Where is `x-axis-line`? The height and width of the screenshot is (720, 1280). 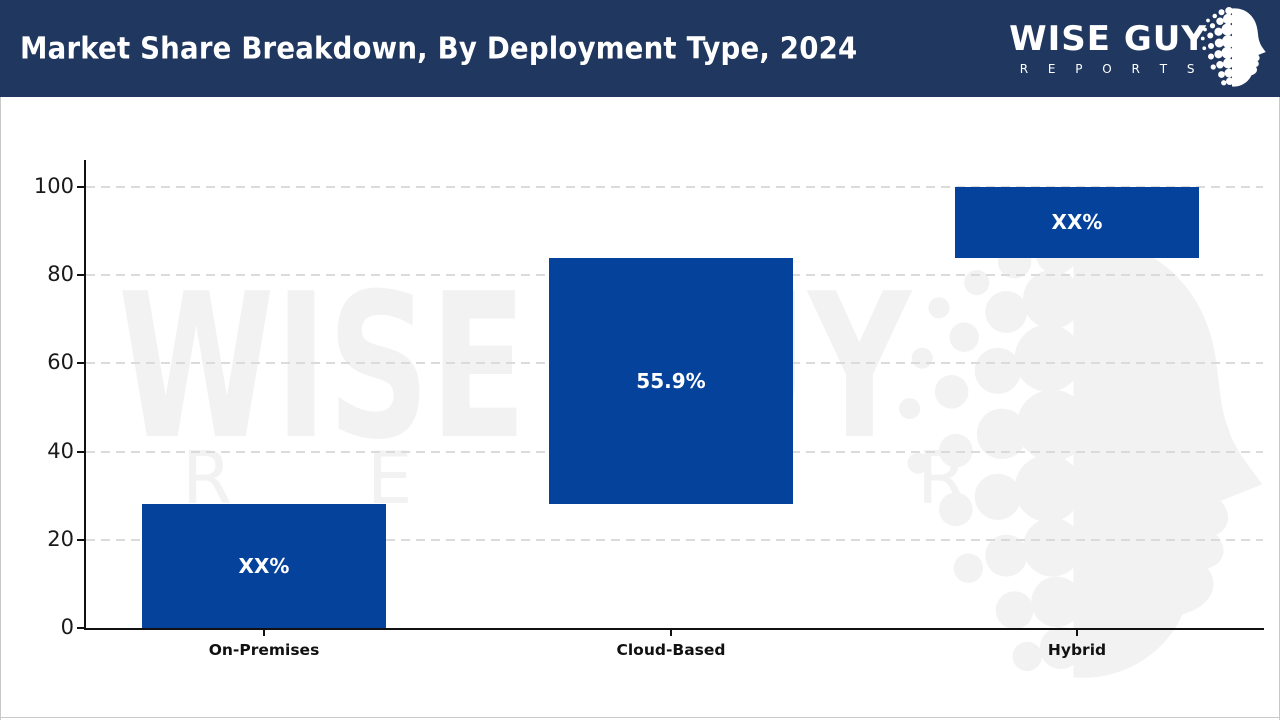
x-axis-line is located at coordinates (674, 629).